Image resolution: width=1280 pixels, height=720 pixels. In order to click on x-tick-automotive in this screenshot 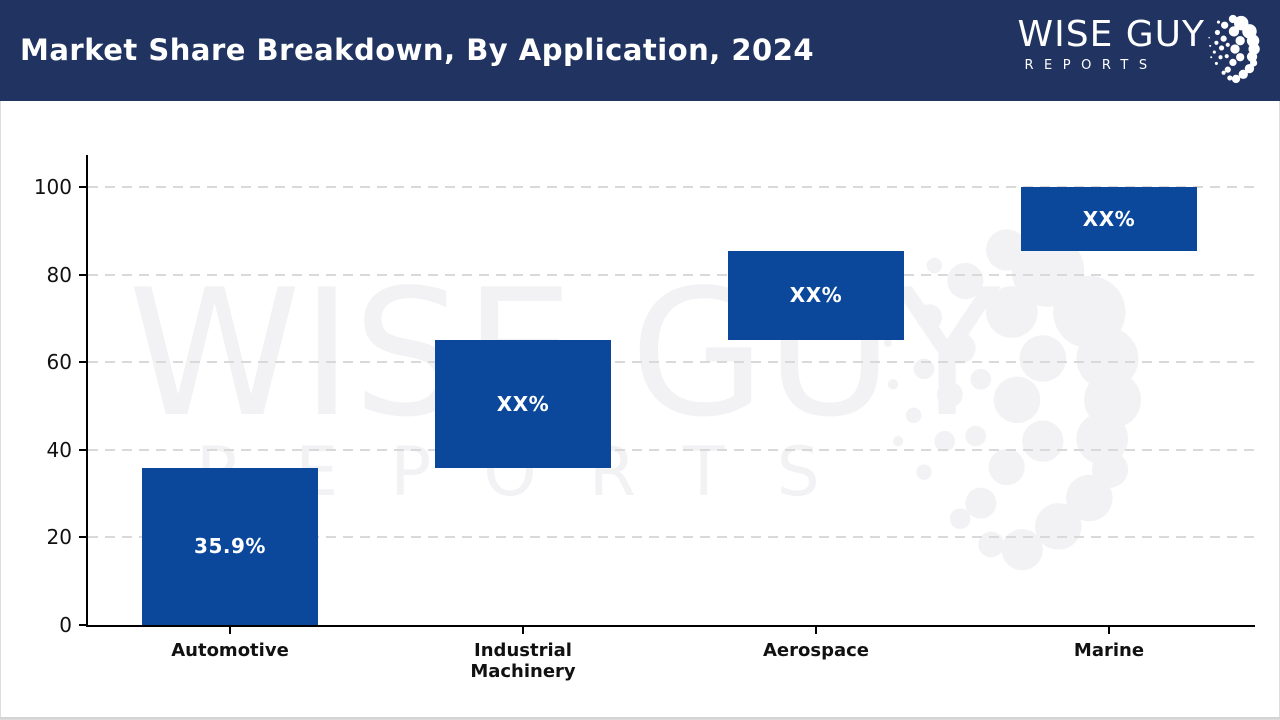, I will do `click(230, 630)`.